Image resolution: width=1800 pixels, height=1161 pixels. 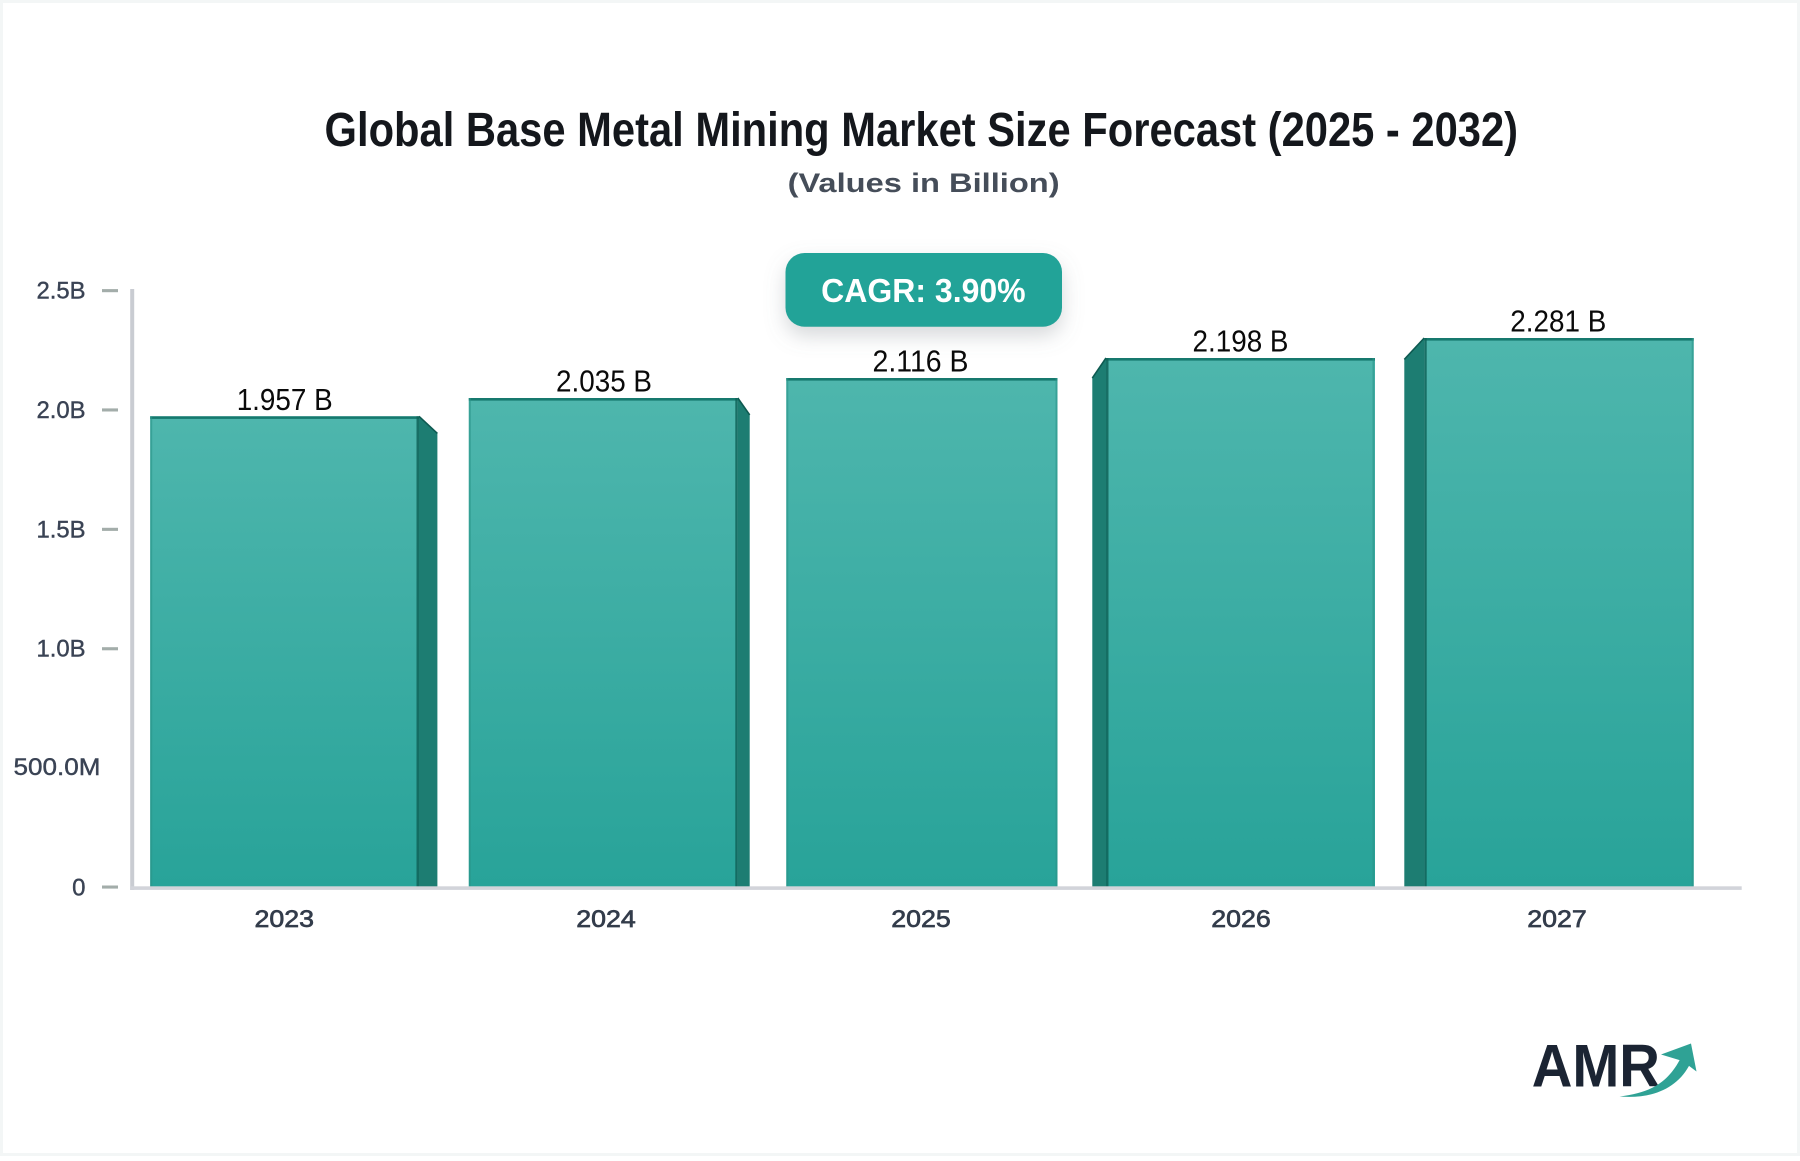 What do you see at coordinates (923, 291) in the screenshot?
I see `svg-text: CAGR: 3.90%` at bounding box center [923, 291].